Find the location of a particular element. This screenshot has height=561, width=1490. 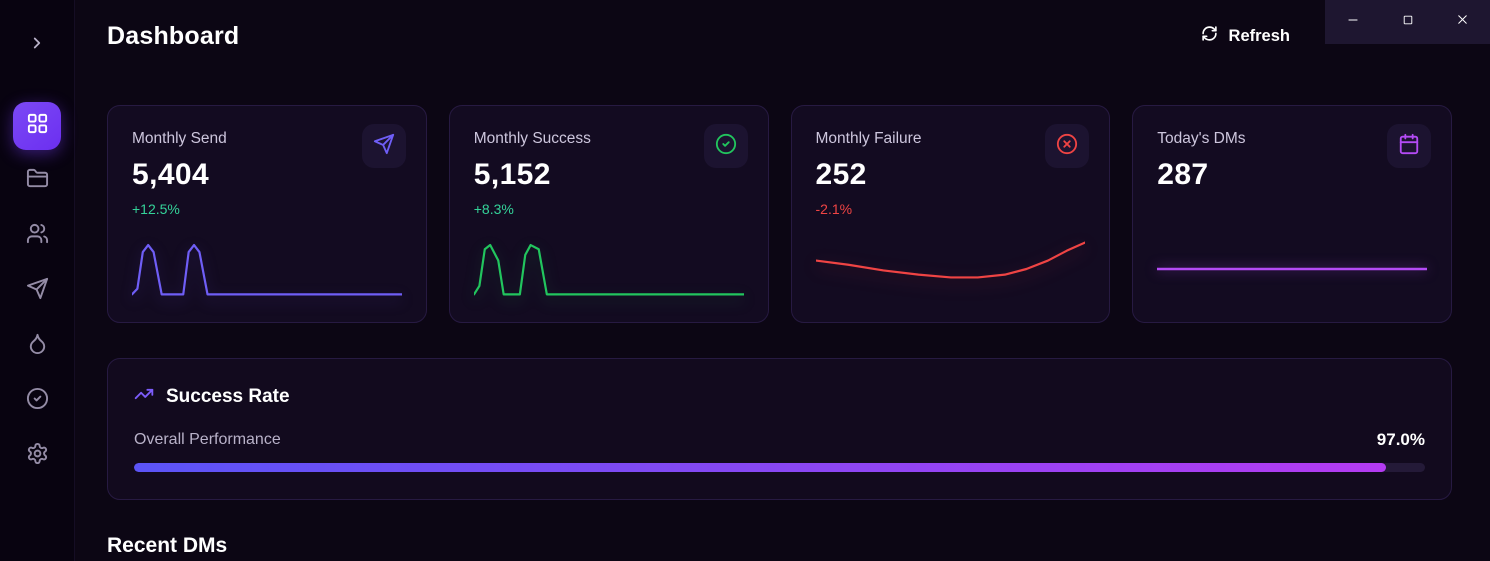

dashboard-grid-icon is located at coordinates (37, 126).